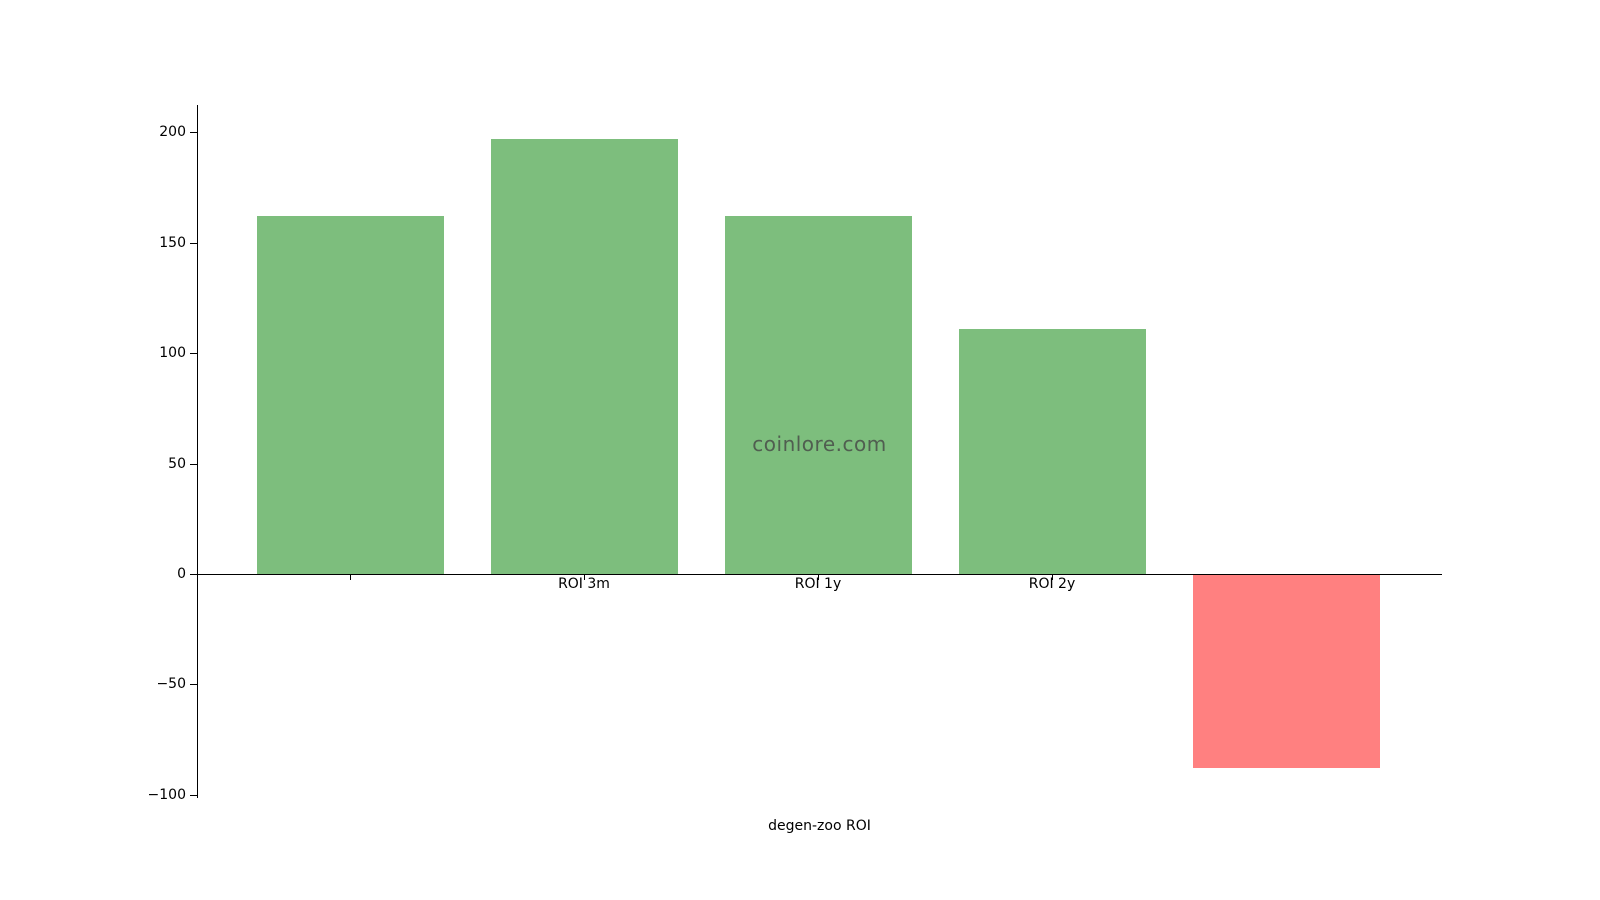 This screenshot has height=900, width=1600. What do you see at coordinates (819, 444) in the screenshot?
I see `coinlore-watermark: coinlore.com` at bounding box center [819, 444].